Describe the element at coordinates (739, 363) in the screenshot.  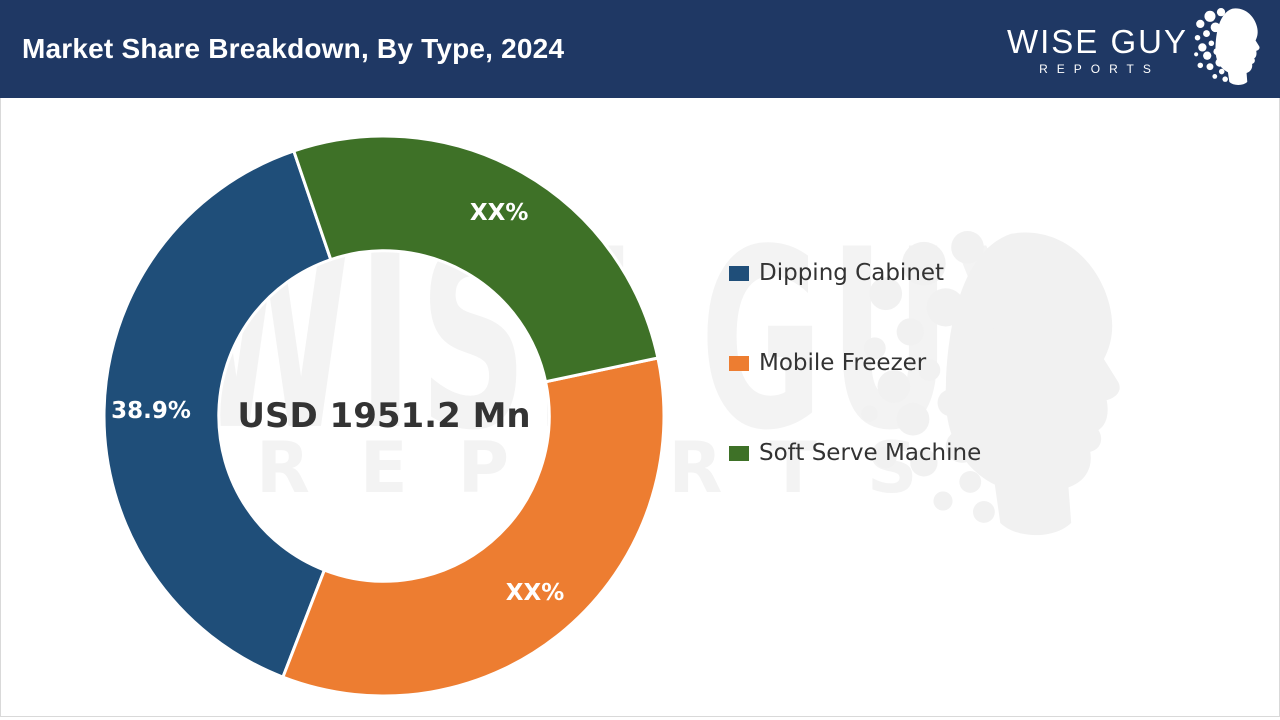
I see `legend-swatch-mobile-freezer` at that location.